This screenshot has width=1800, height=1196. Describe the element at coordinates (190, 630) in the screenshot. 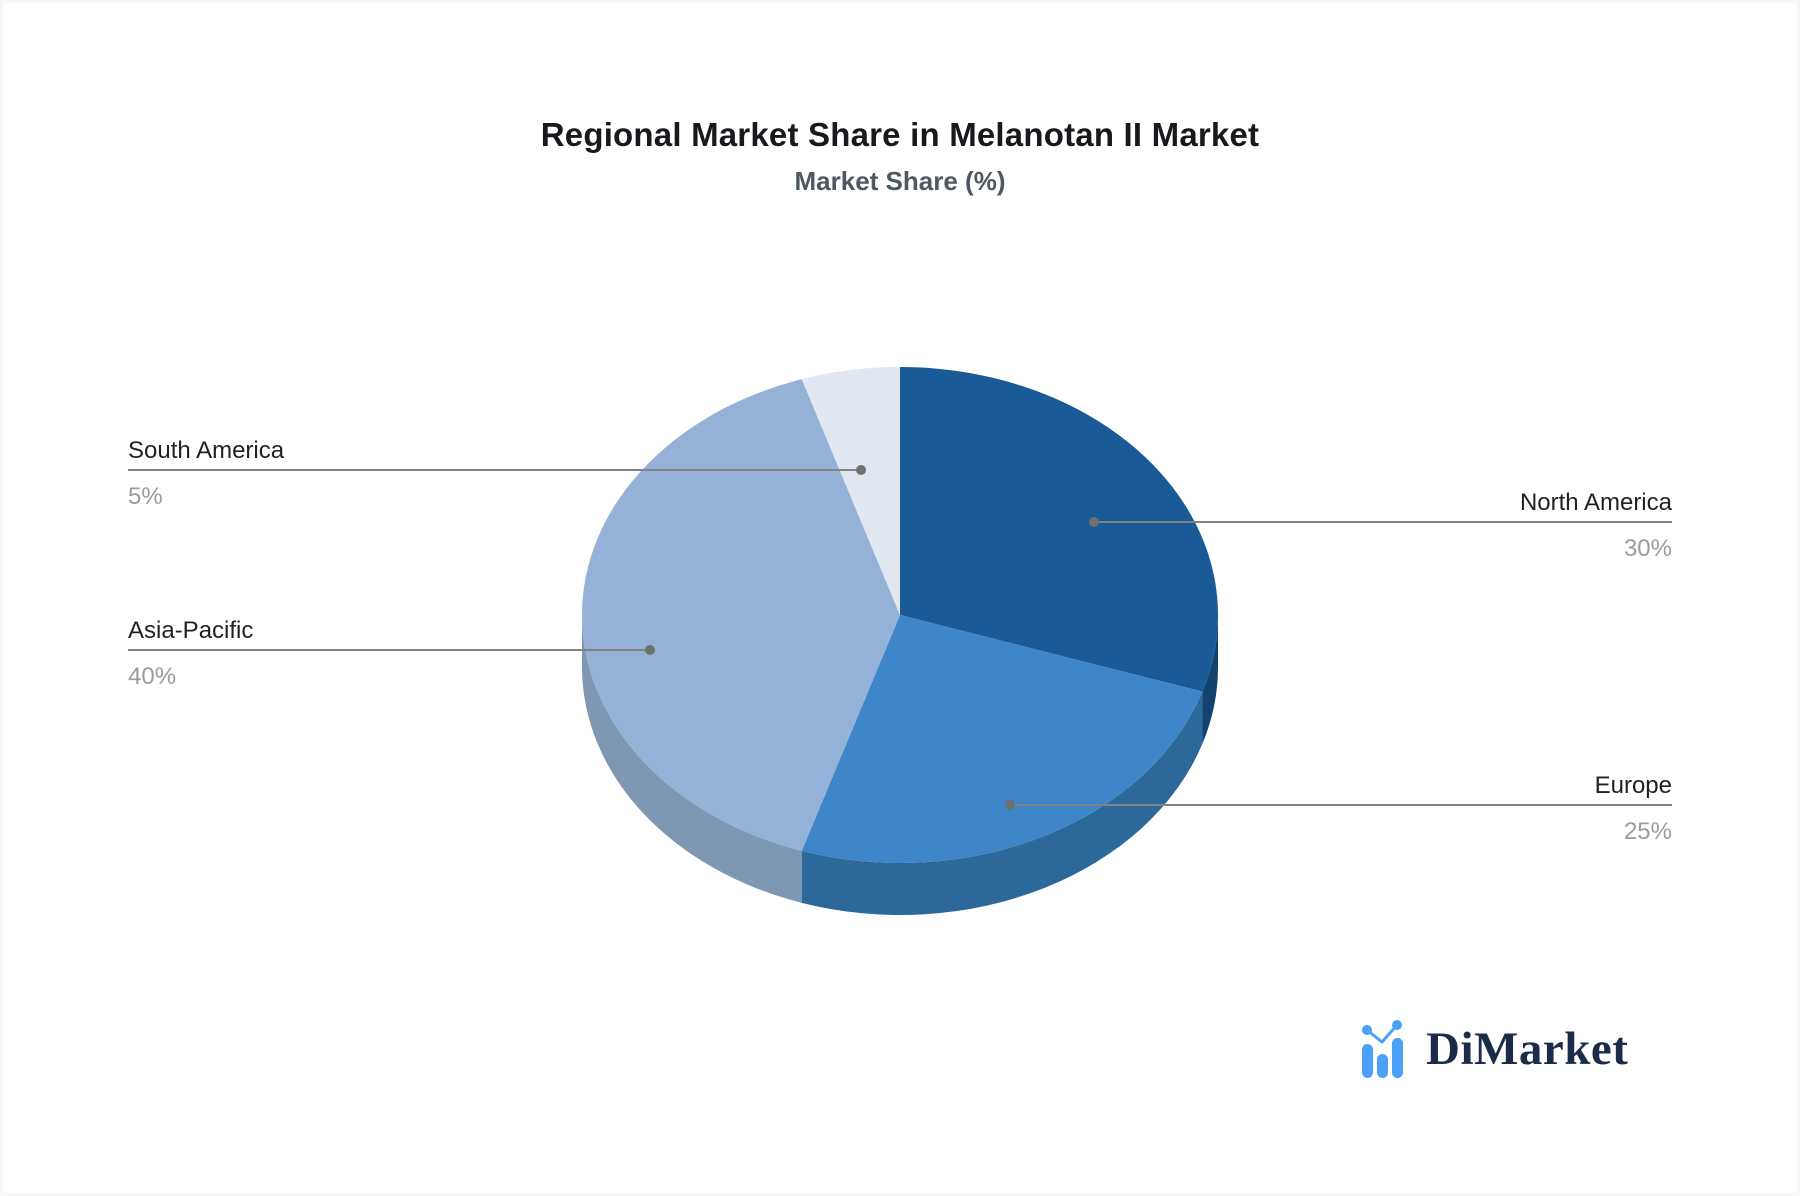

I see `slice-label: Asia-Pacific` at that location.